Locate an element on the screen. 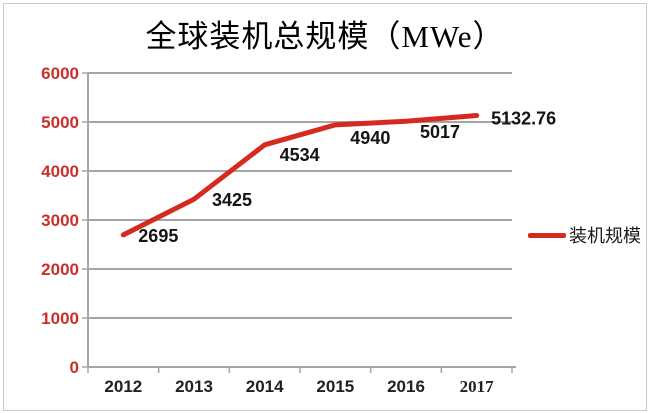 This screenshot has width=650, height=413. x-tick-label: 2013 is located at coordinates (194, 386).